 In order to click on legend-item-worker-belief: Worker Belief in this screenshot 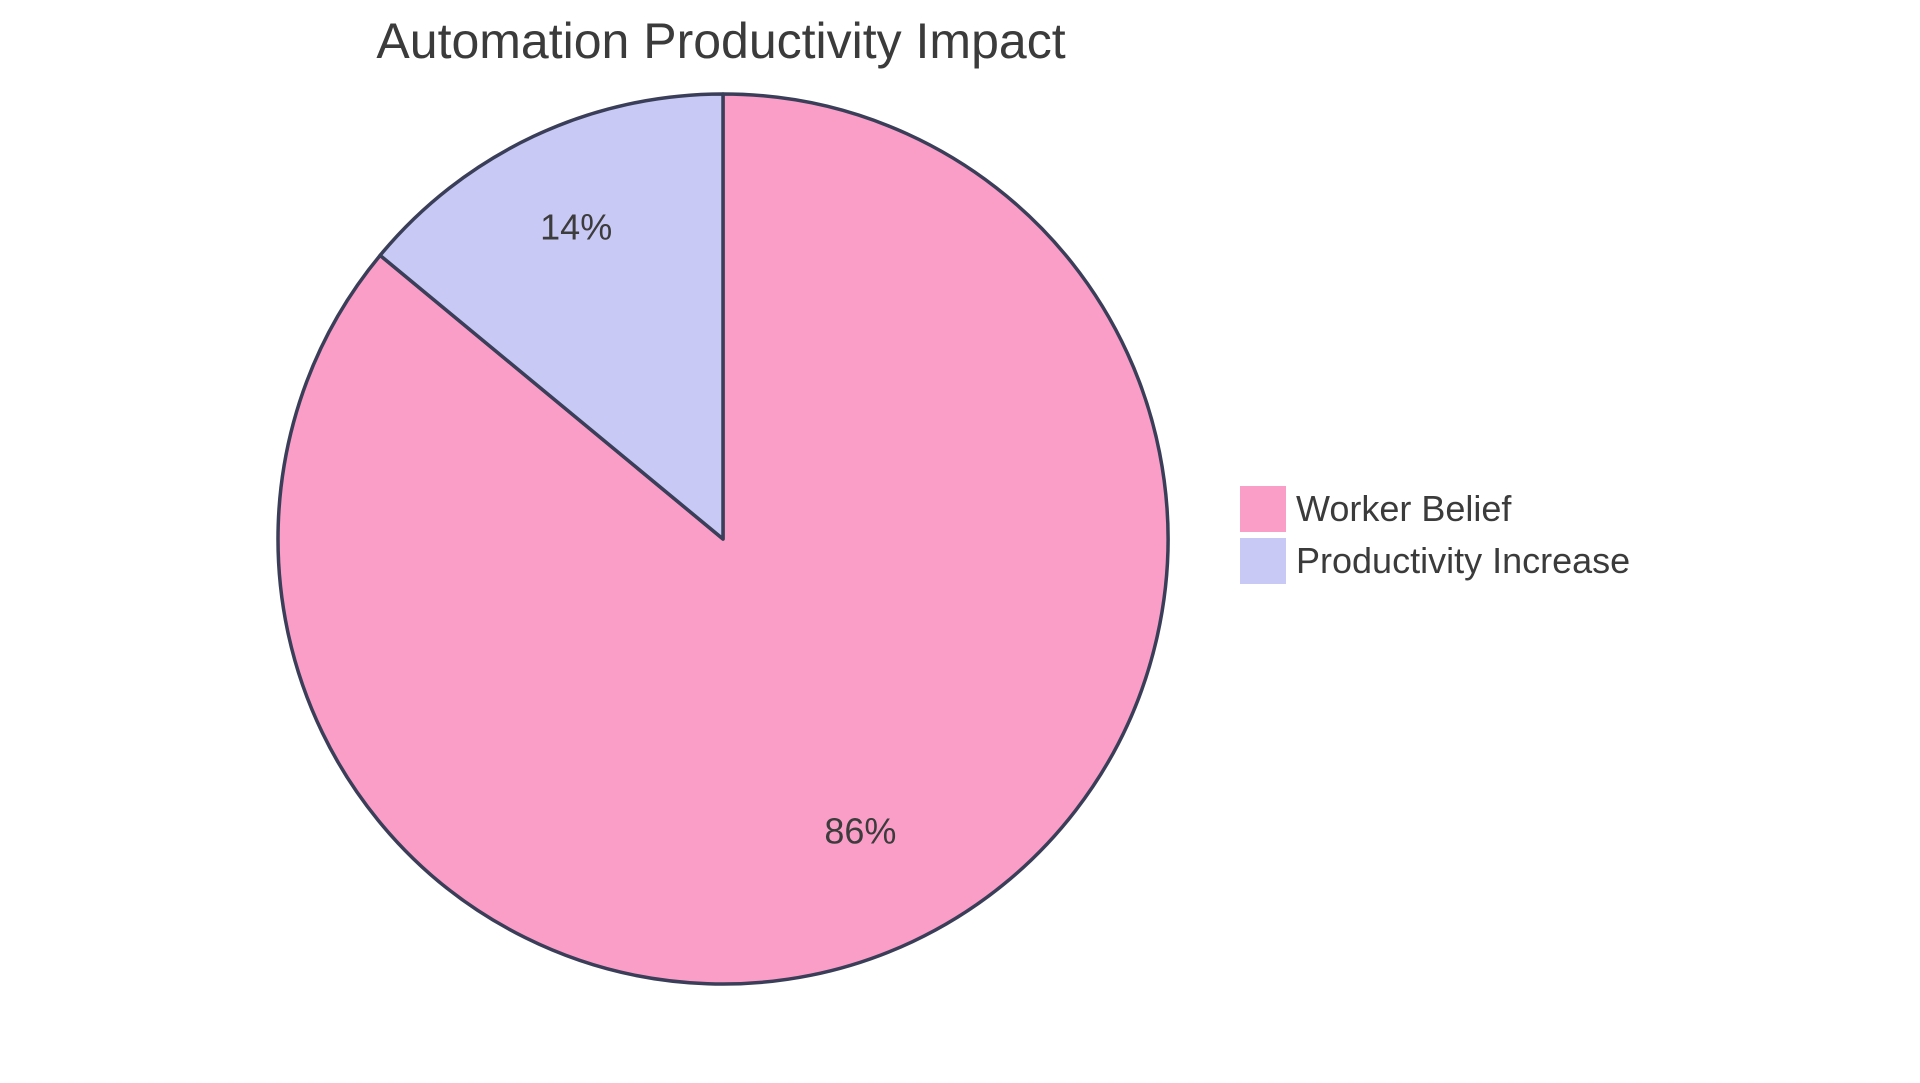, I will do `click(1435, 509)`.